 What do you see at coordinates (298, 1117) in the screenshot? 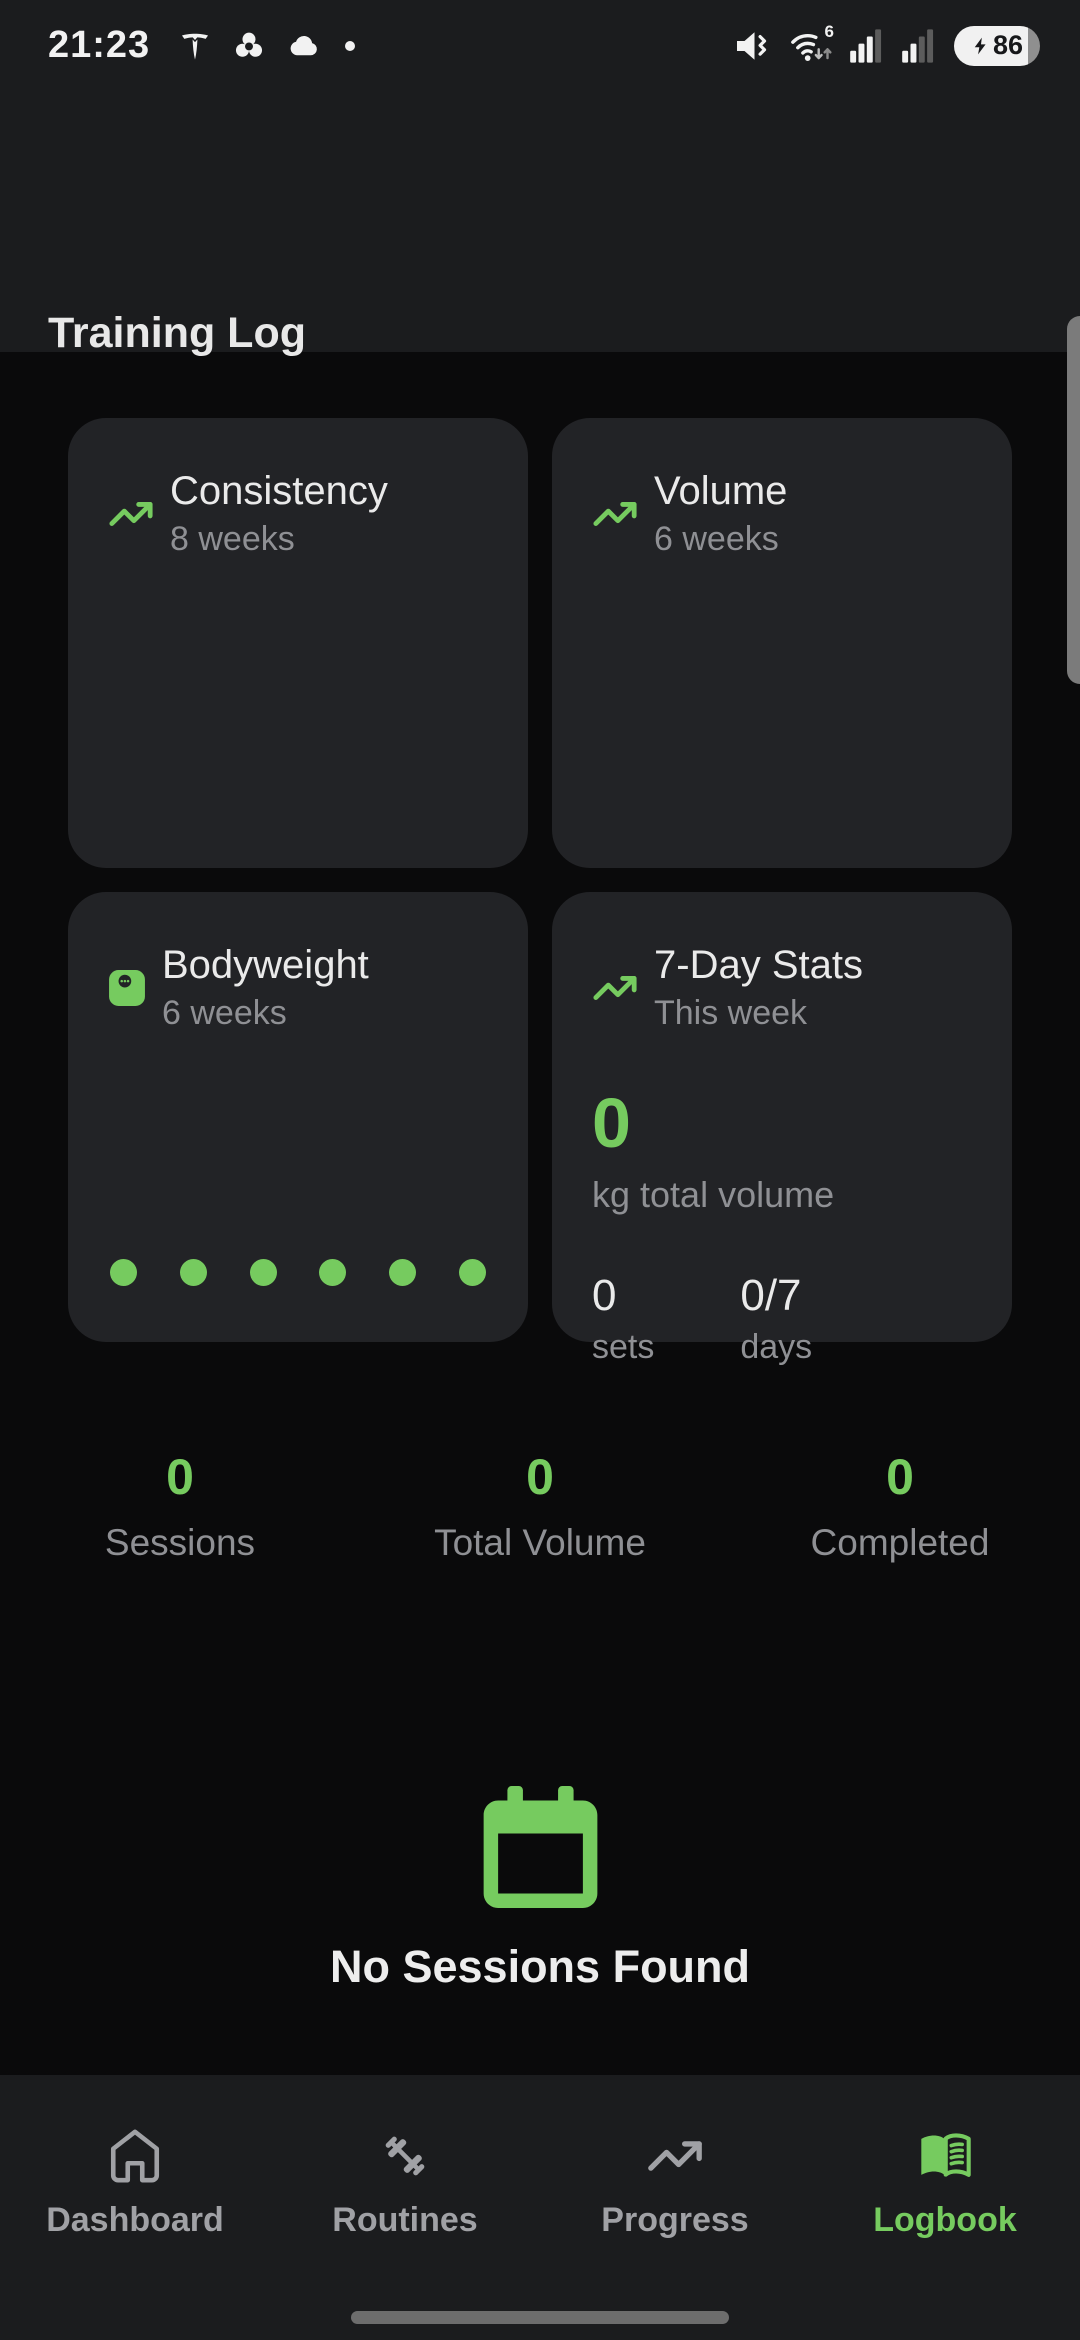
I see `bodyweight-card: Bodyweight 6 weeks` at bounding box center [298, 1117].